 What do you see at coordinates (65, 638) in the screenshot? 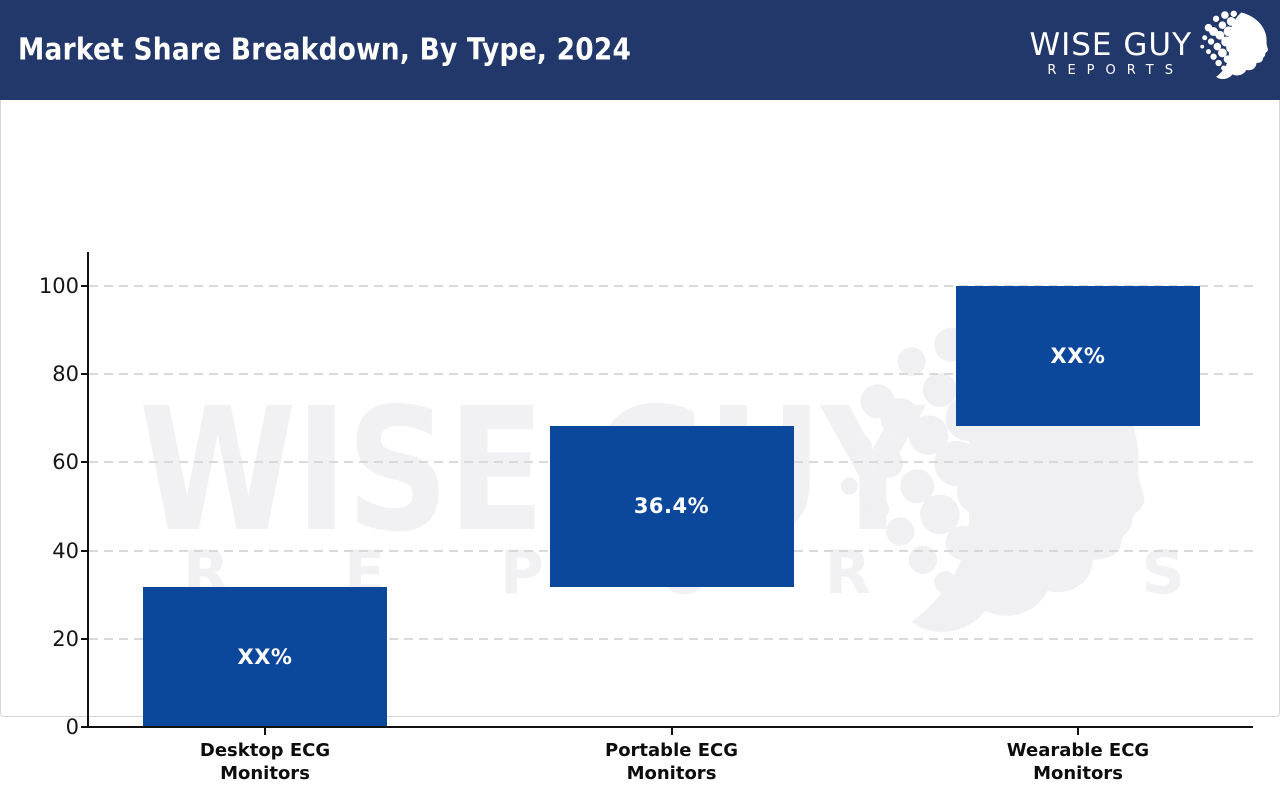
I see `y-tick-label-20: 20` at bounding box center [65, 638].